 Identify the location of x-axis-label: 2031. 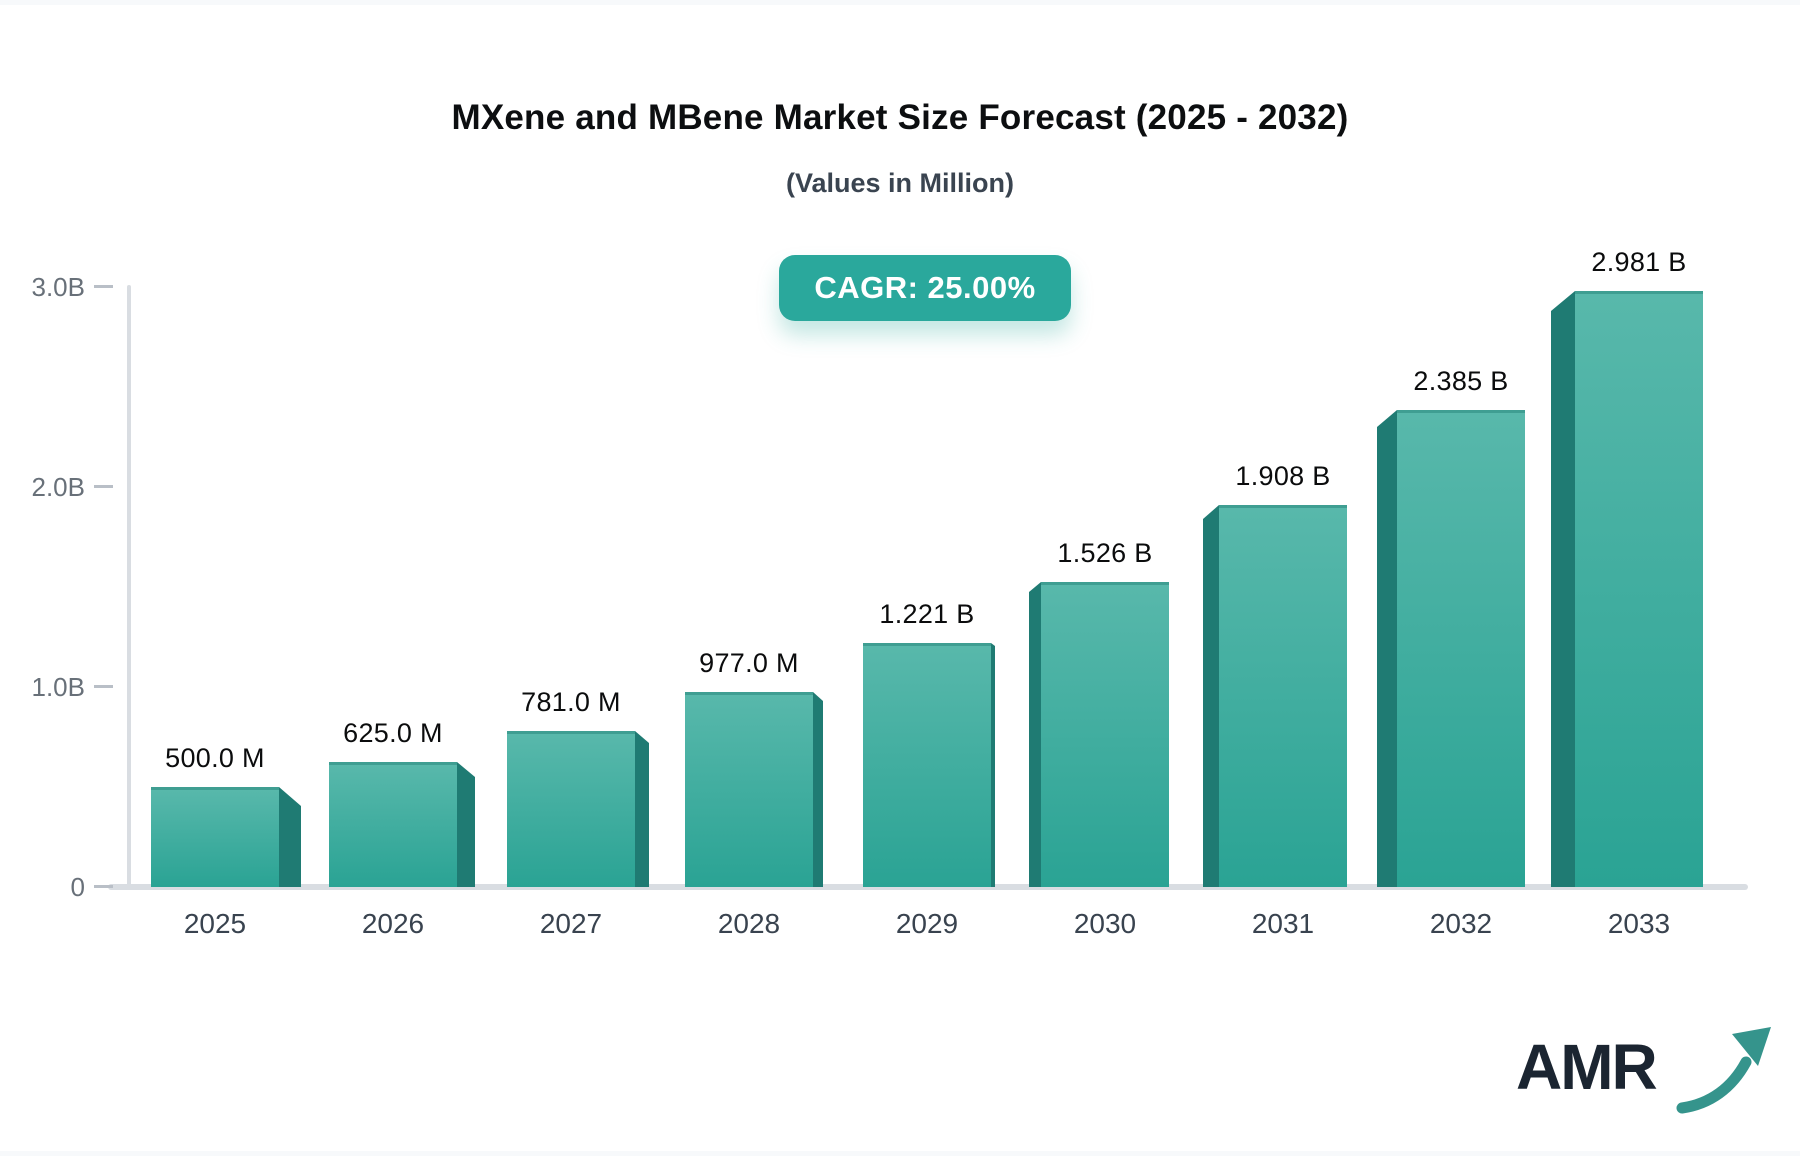
(1283, 923).